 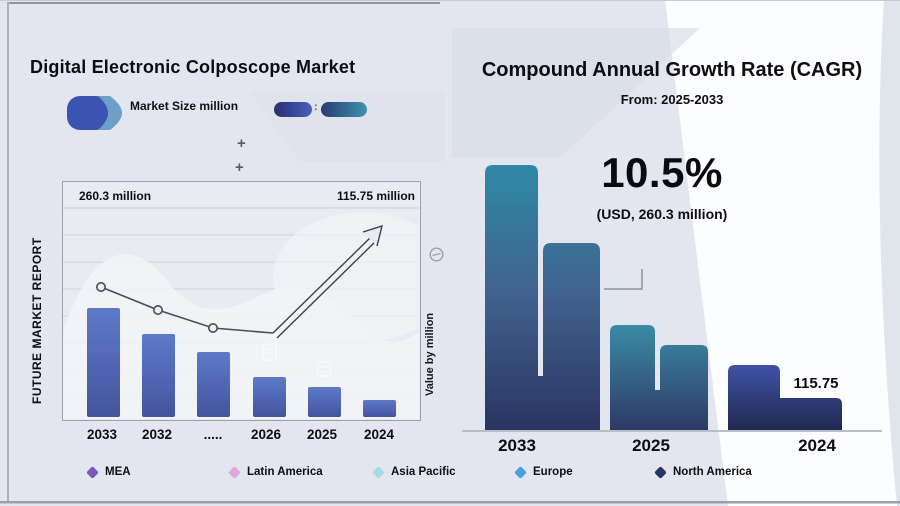 I want to click on legend-item-asia-pacific: Asia Pacific, so click(x=414, y=472).